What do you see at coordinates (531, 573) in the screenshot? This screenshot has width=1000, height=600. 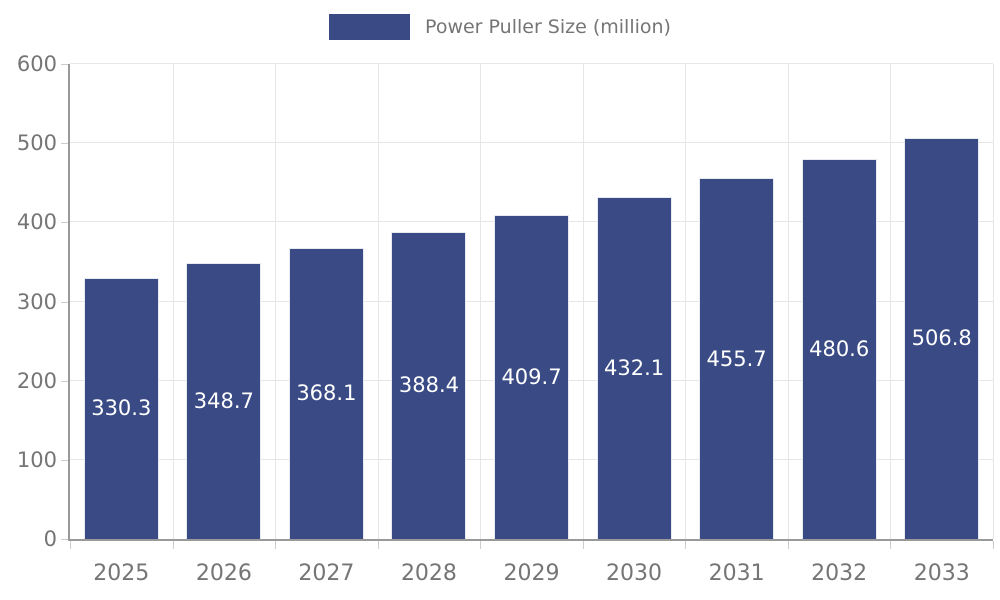 I see `x-tick-label: 2029` at bounding box center [531, 573].